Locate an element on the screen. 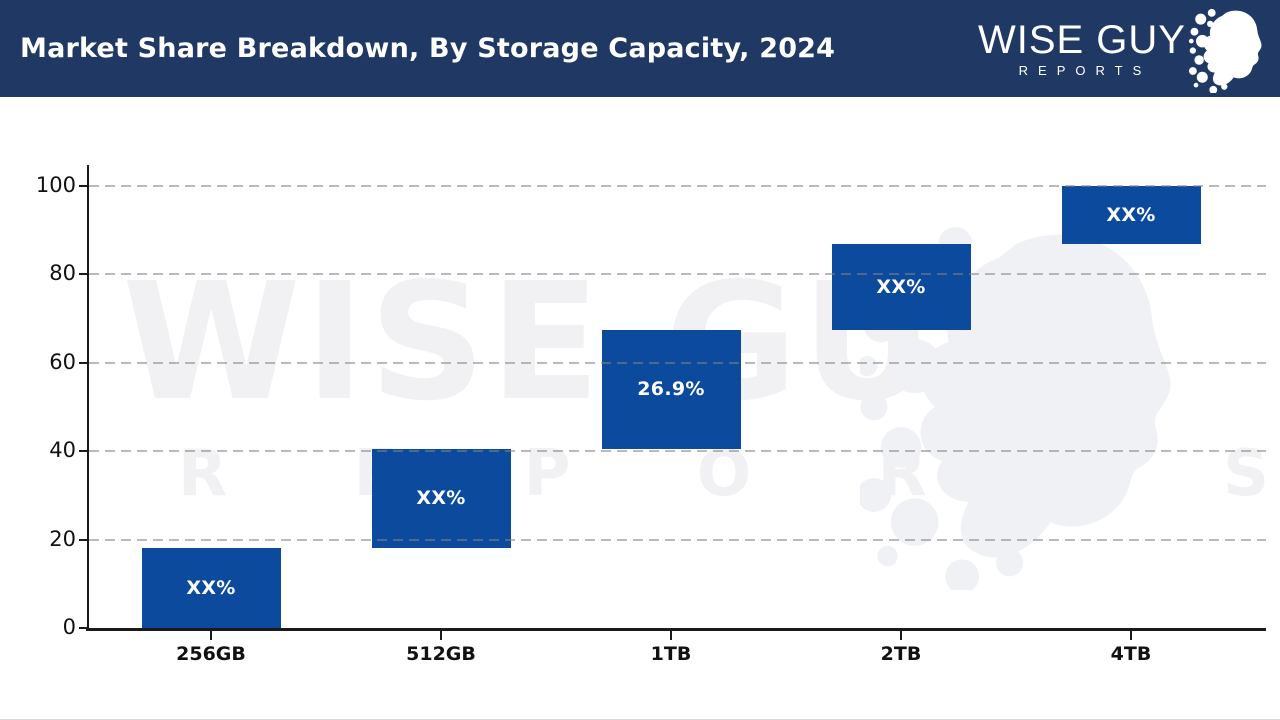 The height and width of the screenshot is (720, 1280). x-tick-1TB is located at coordinates (671, 635).